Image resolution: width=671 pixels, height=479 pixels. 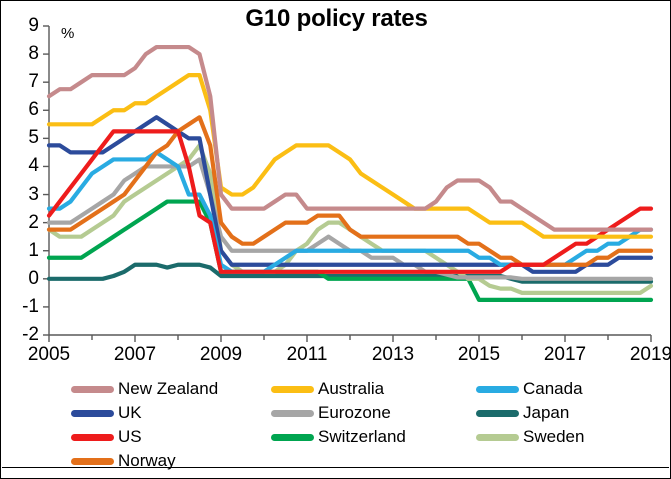 I want to click on legend-label: Switzerland, so click(x=362, y=436).